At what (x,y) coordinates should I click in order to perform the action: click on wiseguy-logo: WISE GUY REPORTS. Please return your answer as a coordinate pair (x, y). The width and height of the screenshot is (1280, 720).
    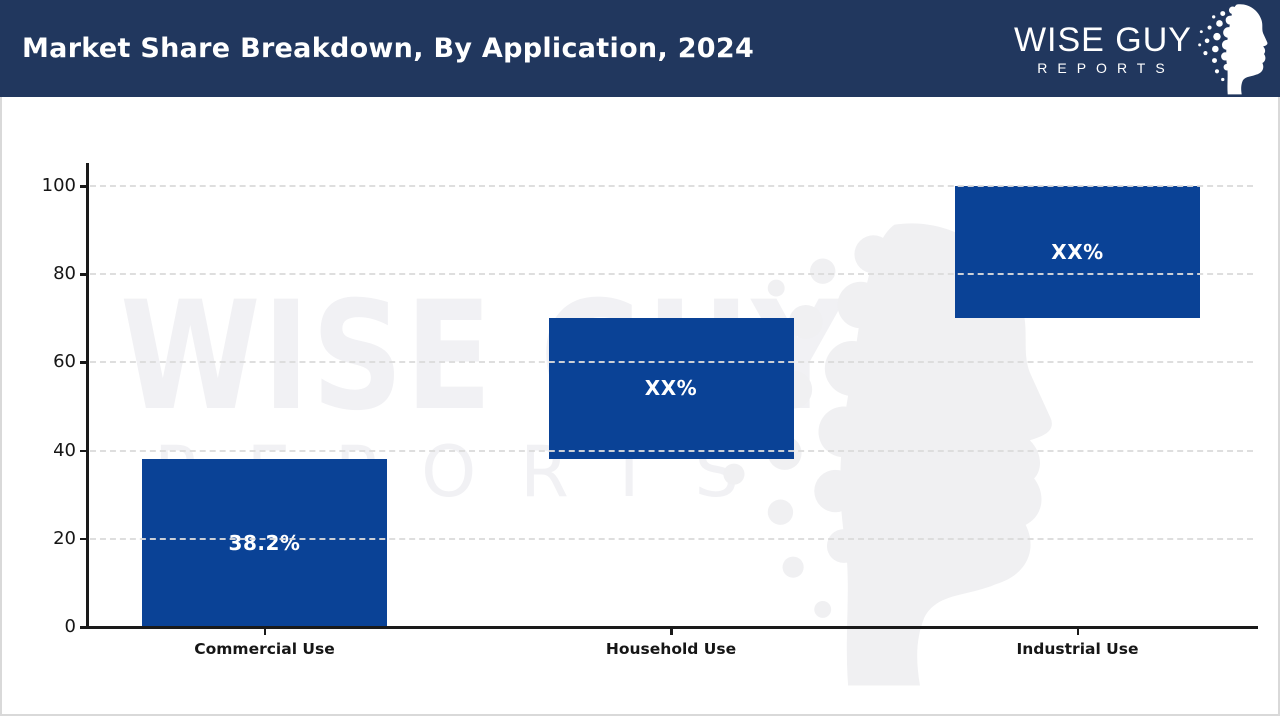
    Looking at the image, I should click on (1144, 48).